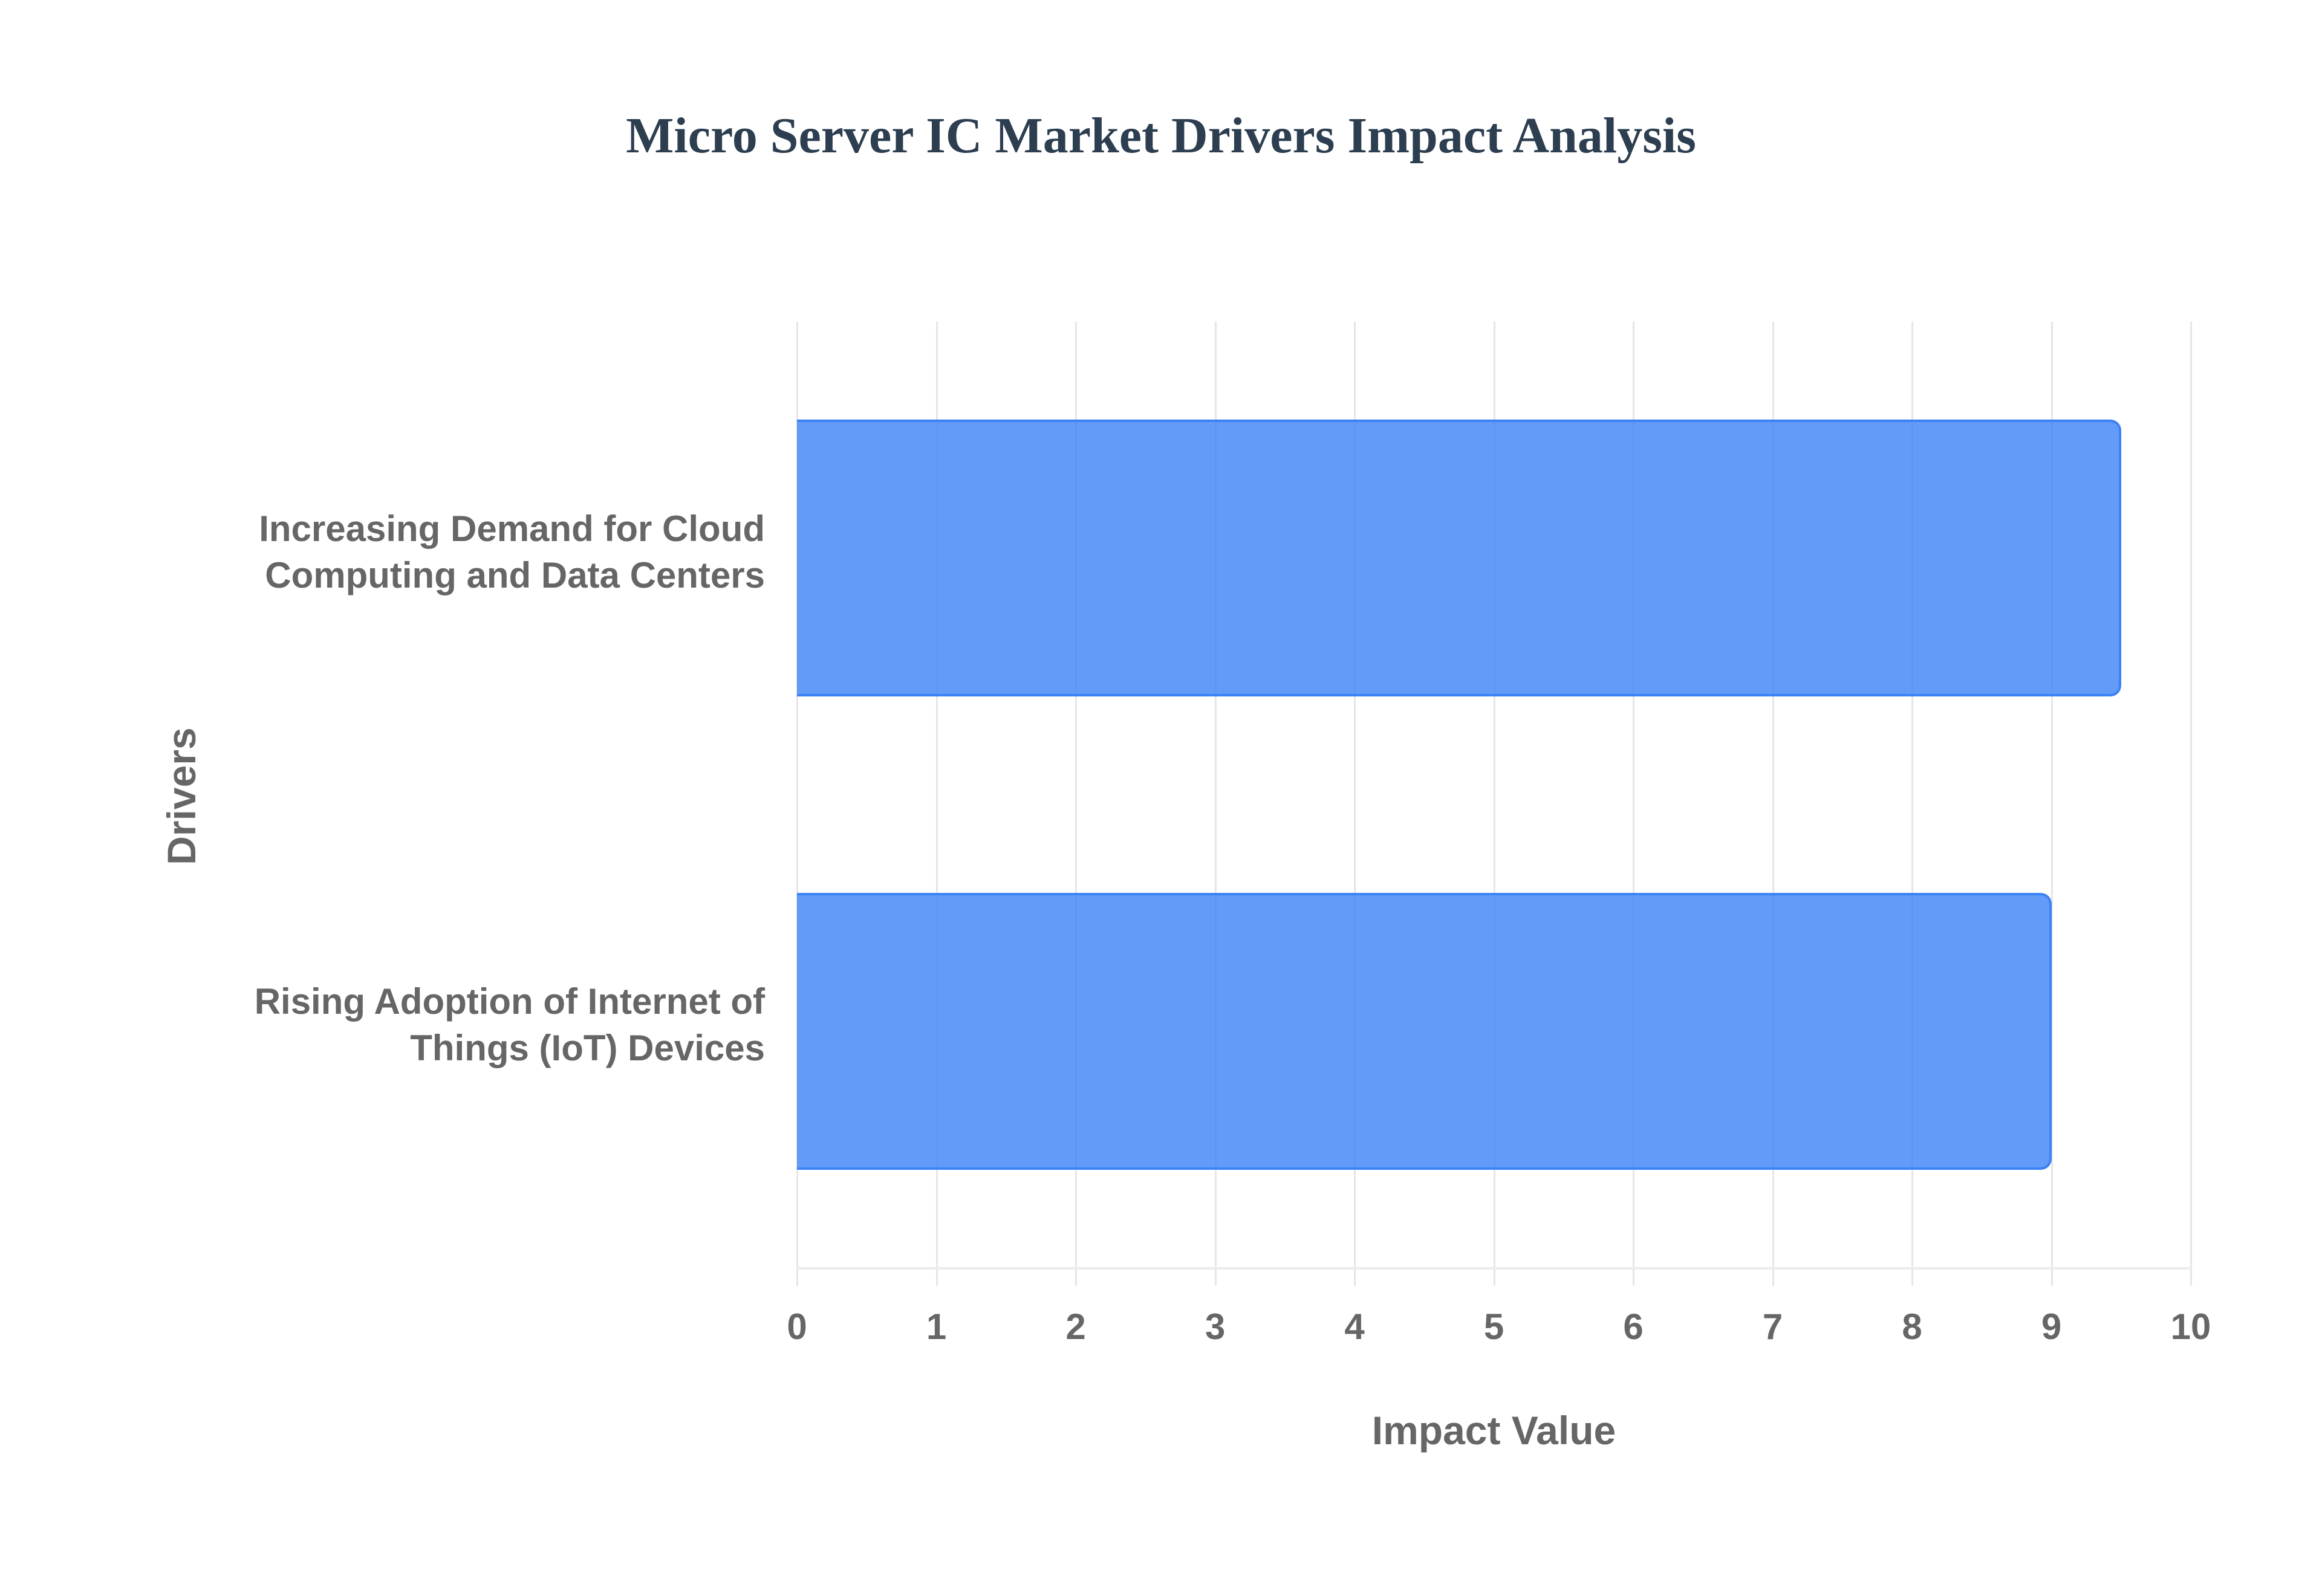 This screenshot has width=2322, height=1596. Describe the element at coordinates (2051, 1326) in the screenshot. I see `x-tick-label: 9` at that location.